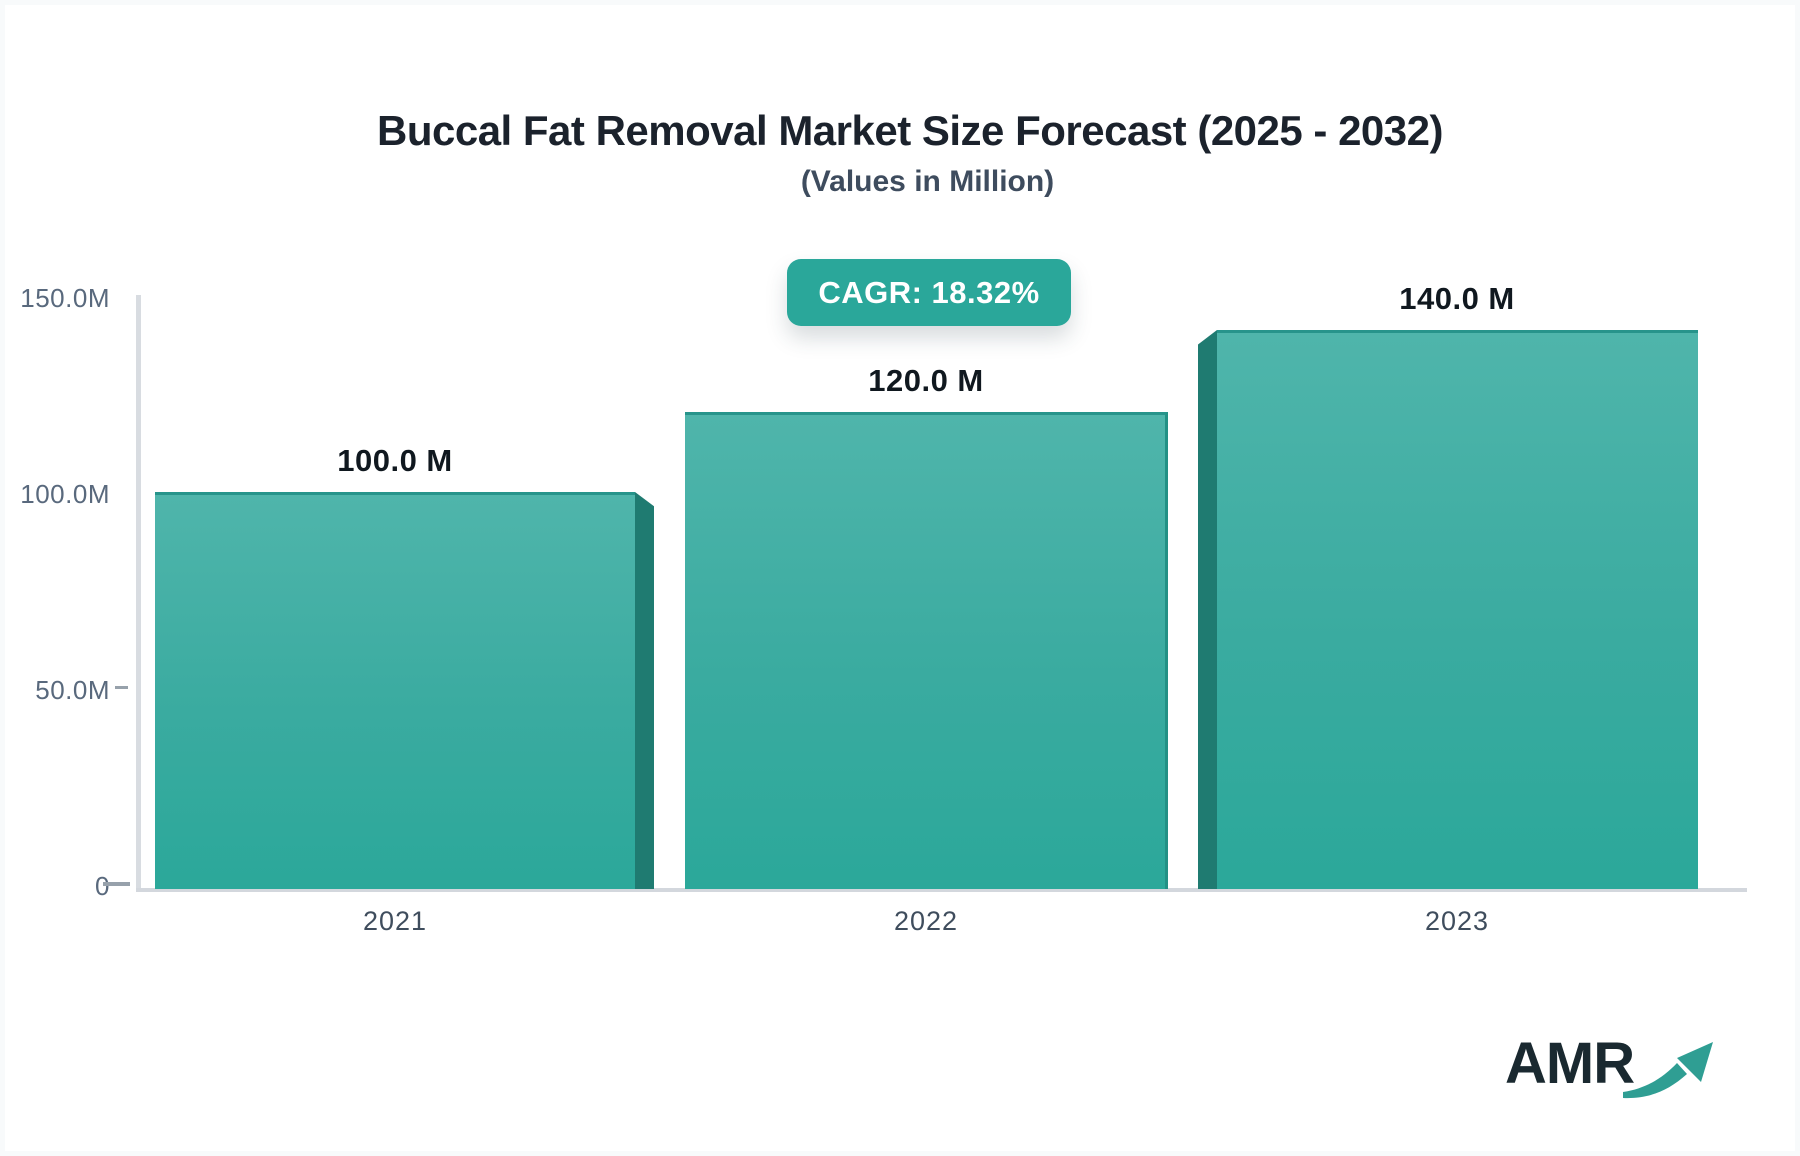  Describe the element at coordinates (65, 298) in the screenshot. I see `y-tick-label-150m: 150.0M` at that location.